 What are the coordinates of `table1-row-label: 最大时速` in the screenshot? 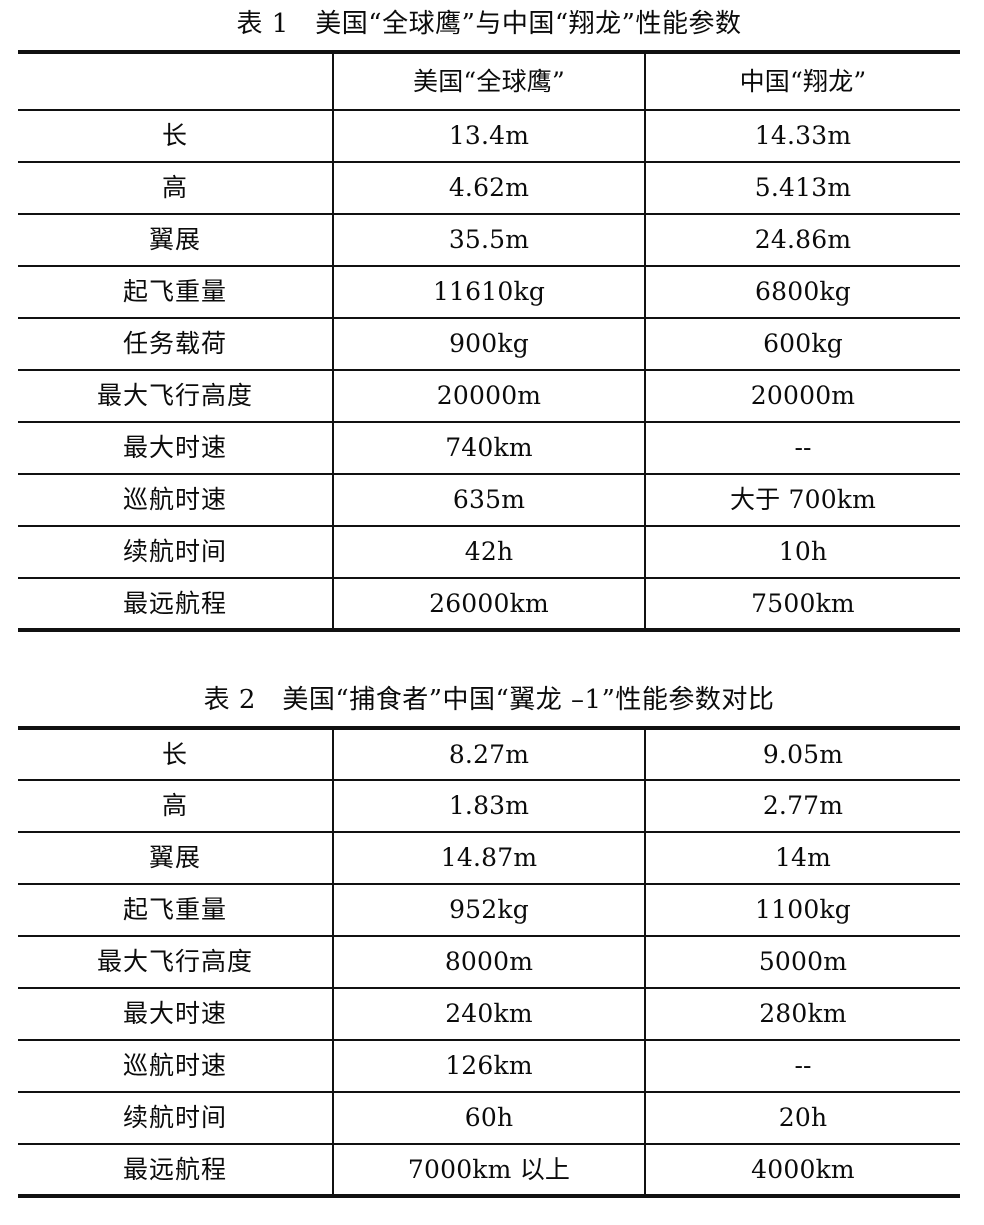 It's located at (175, 449).